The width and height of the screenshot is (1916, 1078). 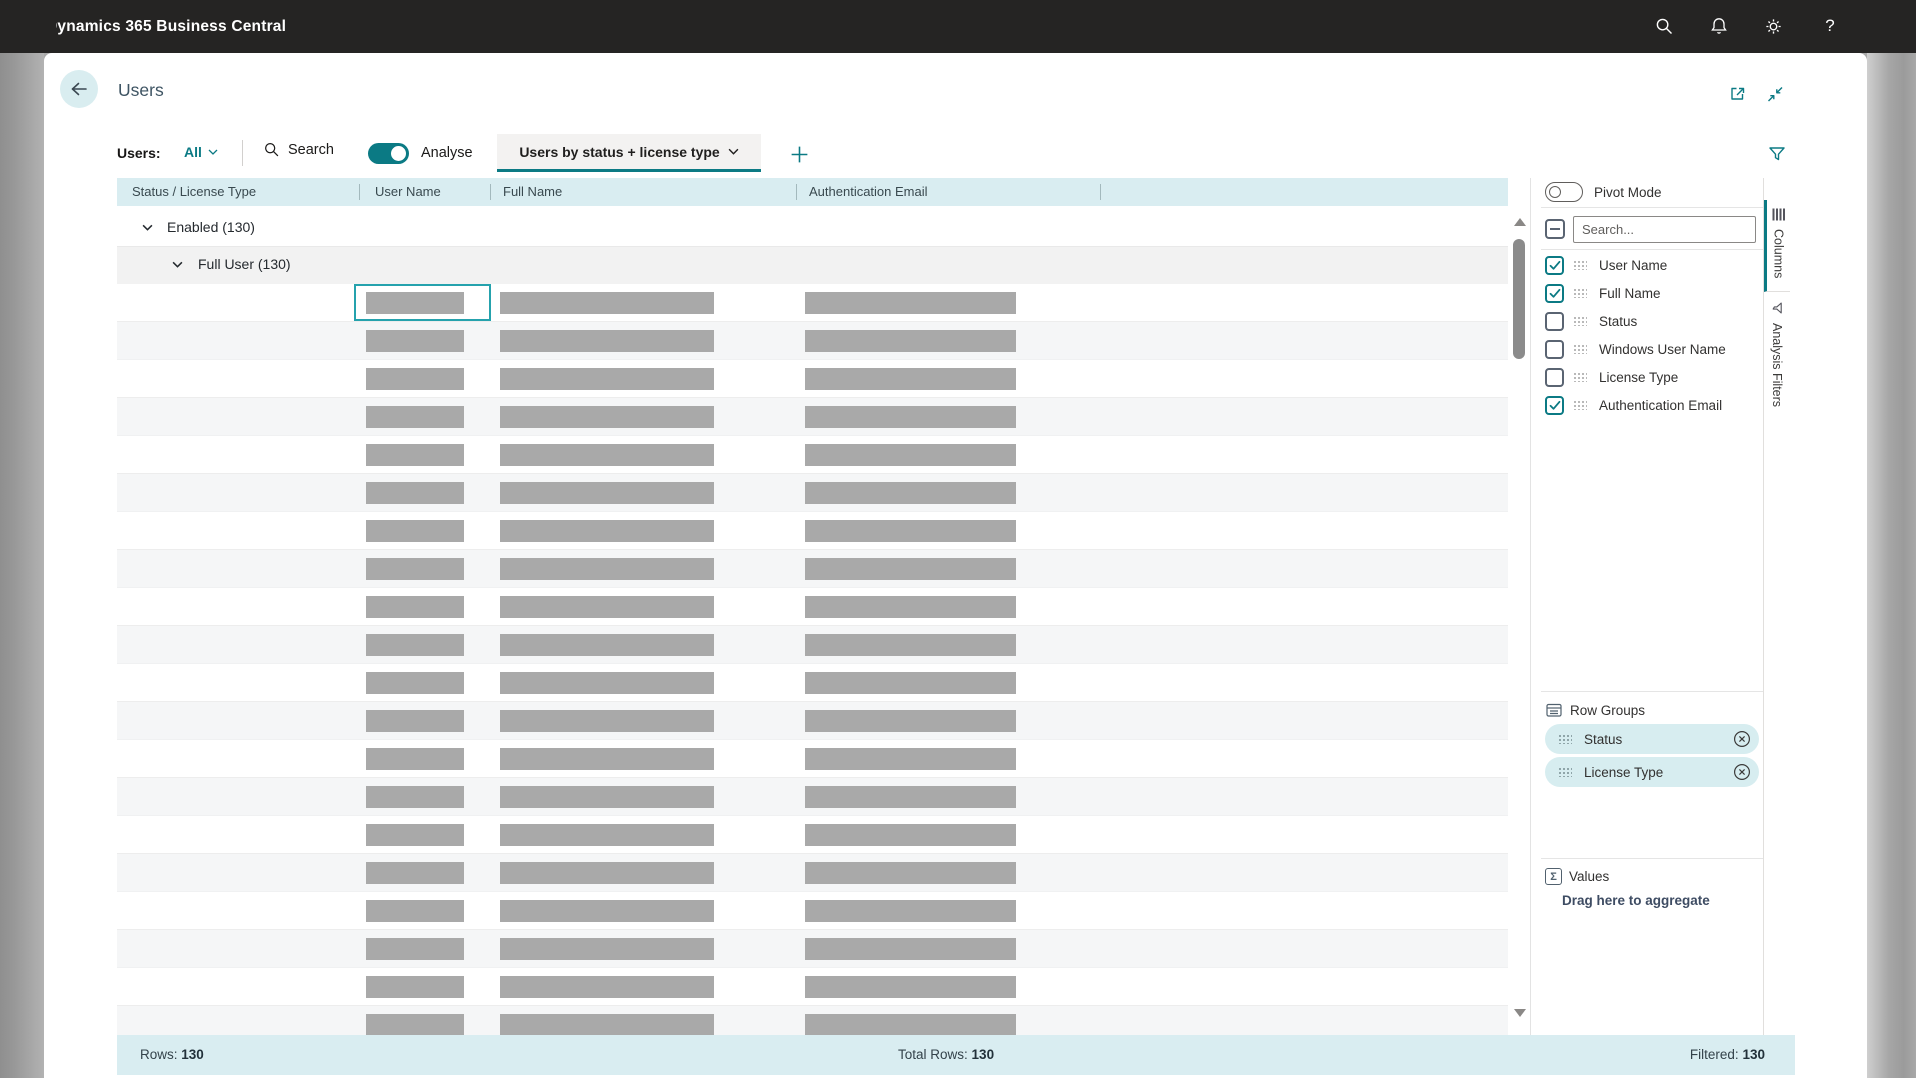 I want to click on row-group-chip: License Type, so click(x=1652, y=772).